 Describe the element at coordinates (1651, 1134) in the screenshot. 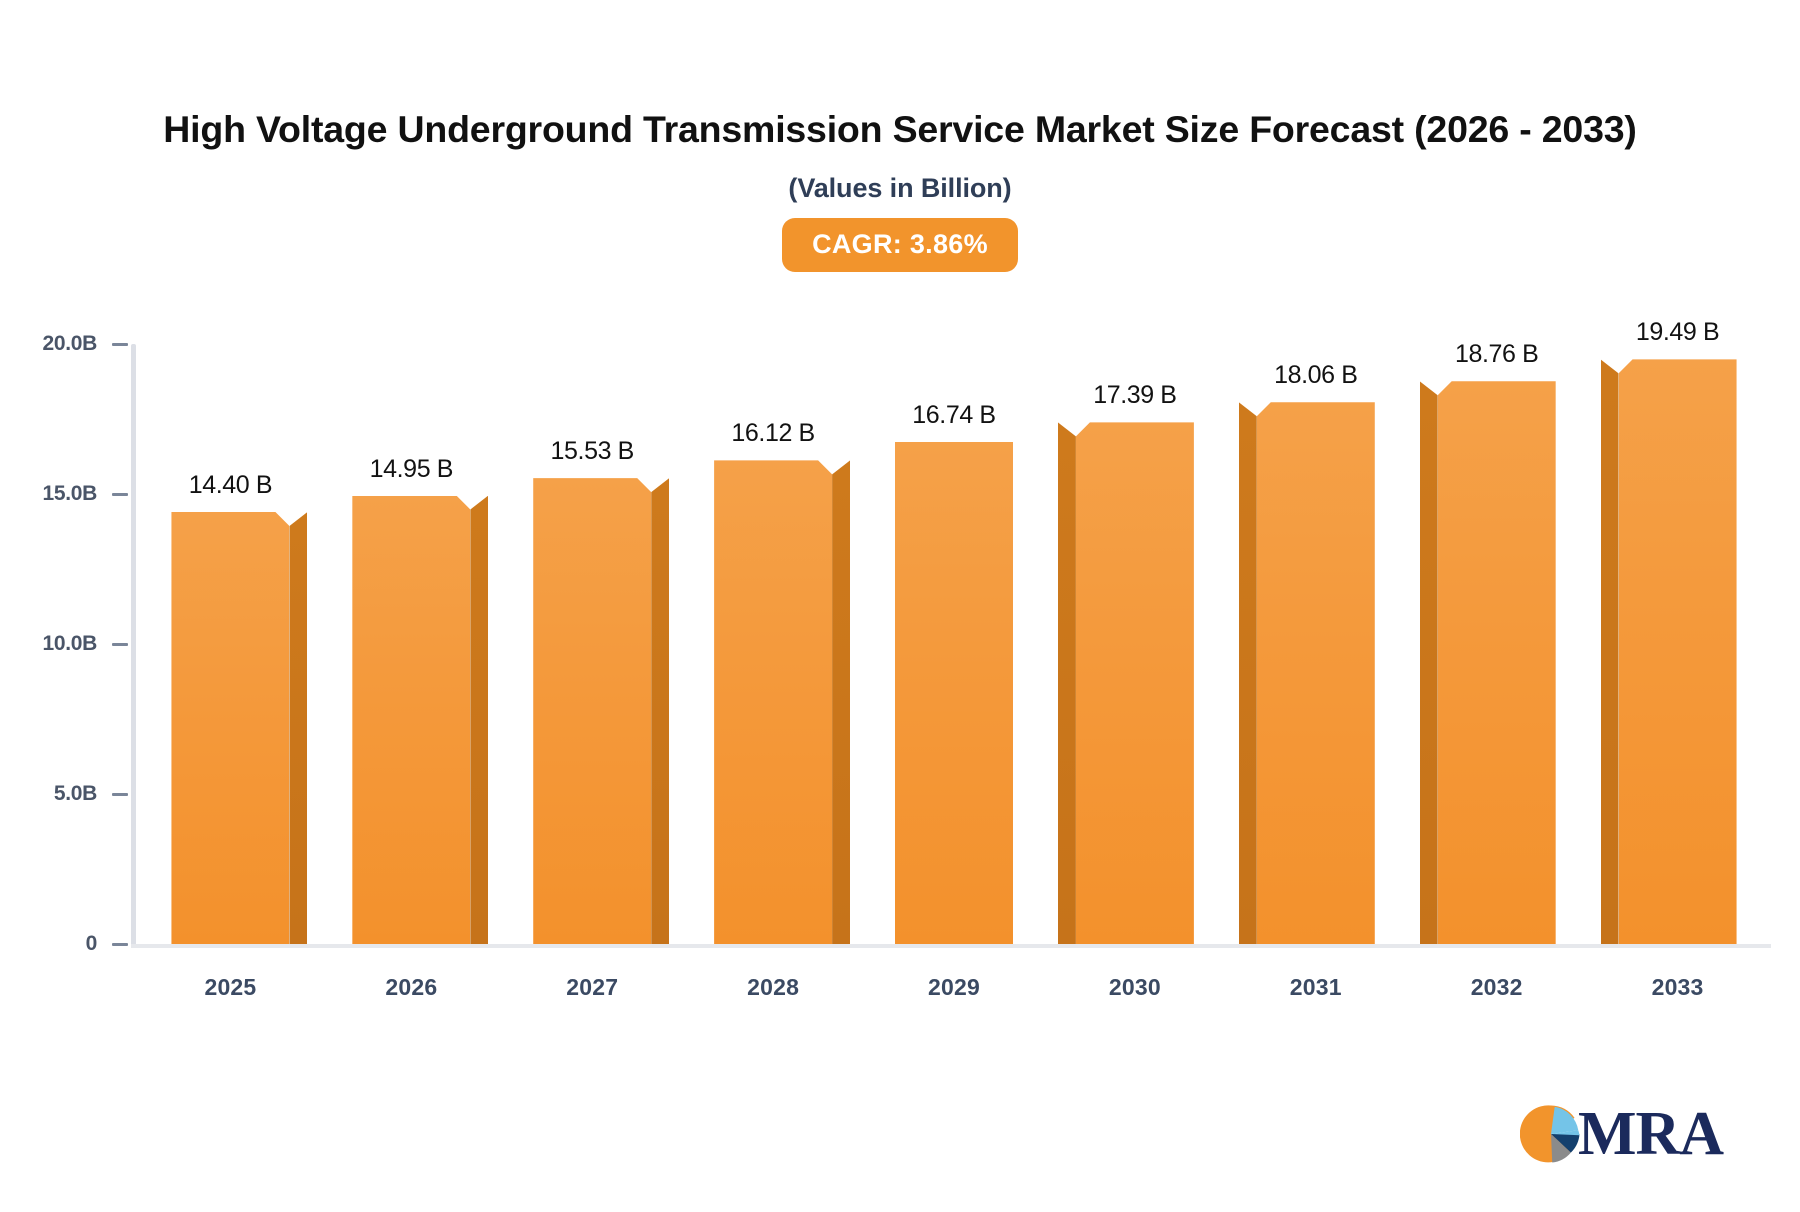

I see `logo-wordmark: MRA` at that location.